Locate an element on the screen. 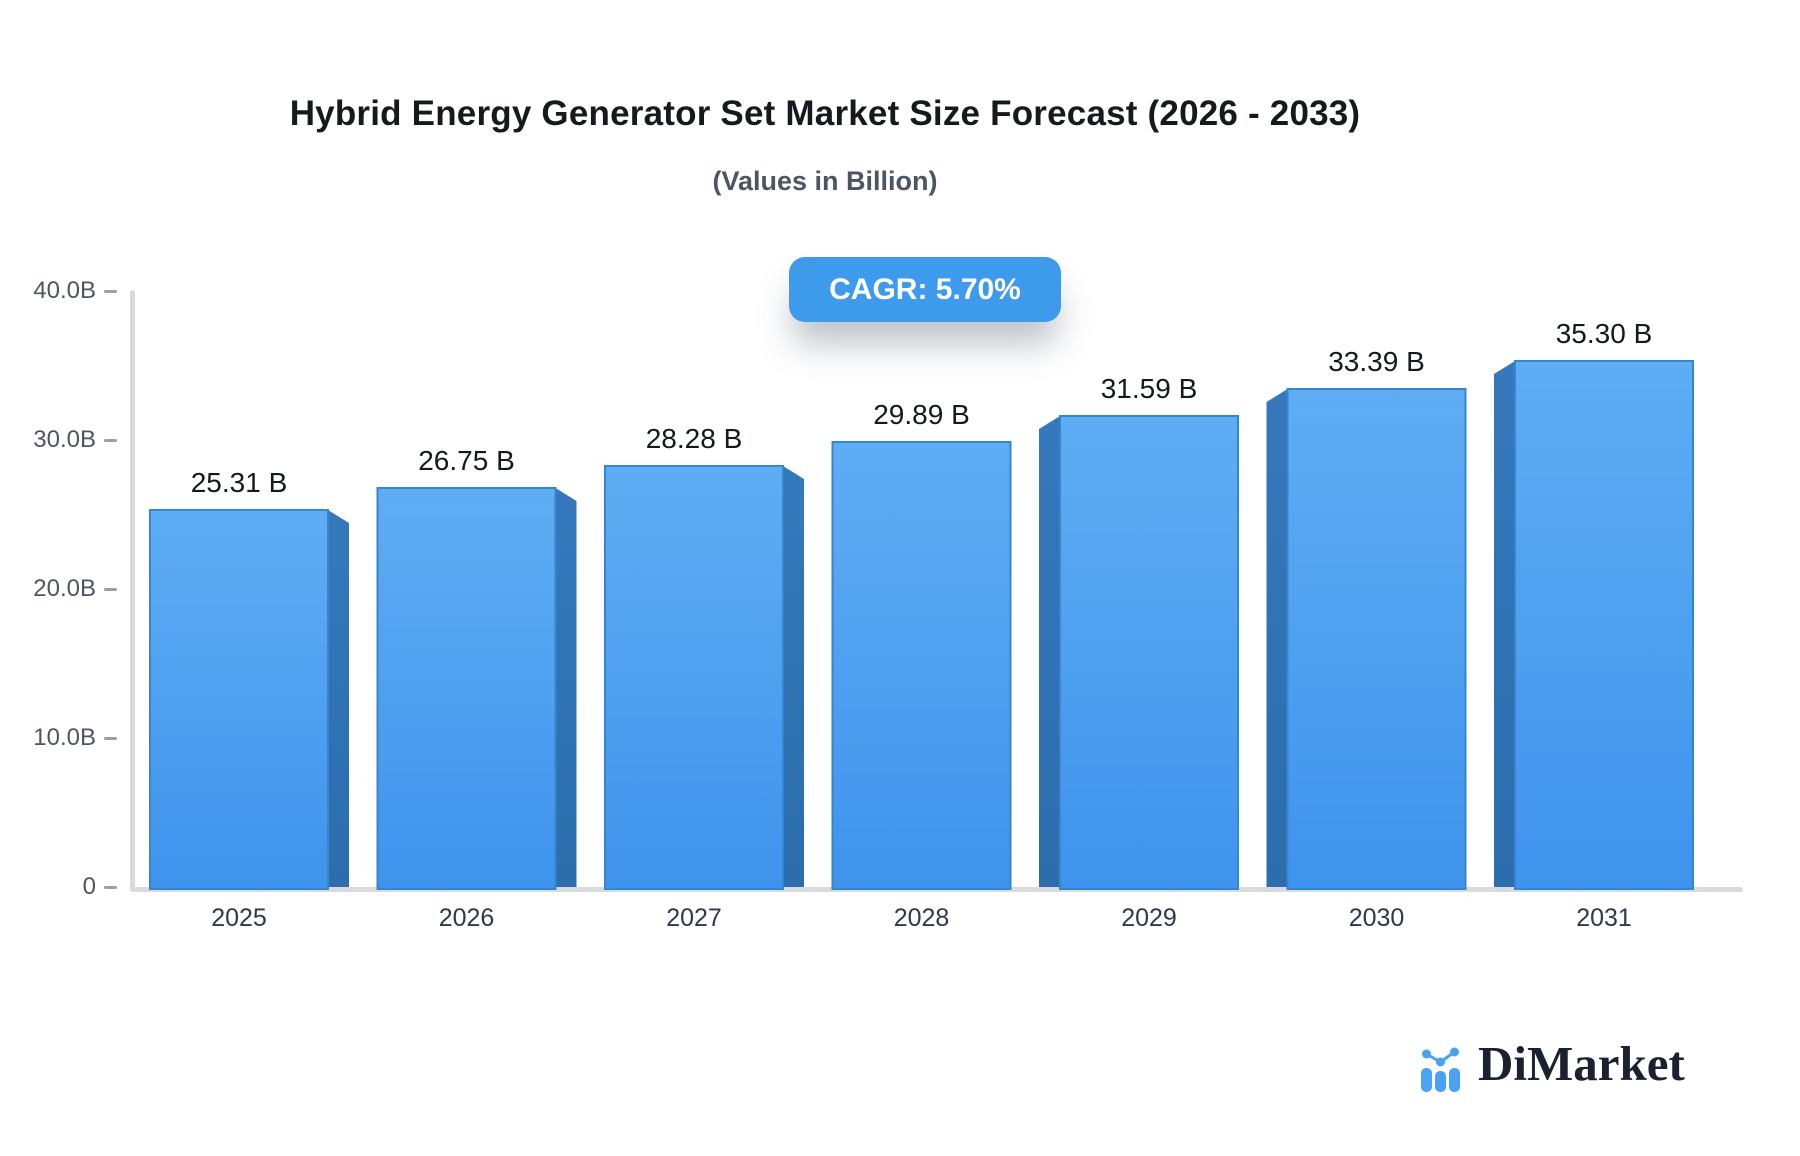 The image size is (1800, 1156). y-axis-line is located at coordinates (132, 590).